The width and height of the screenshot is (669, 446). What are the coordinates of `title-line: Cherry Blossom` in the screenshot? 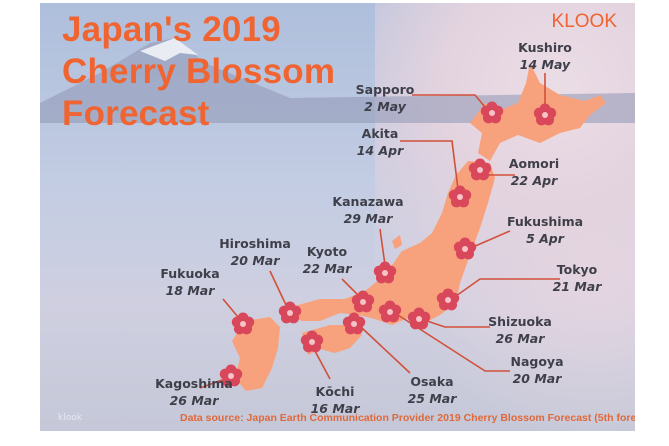 It's located at (199, 71).